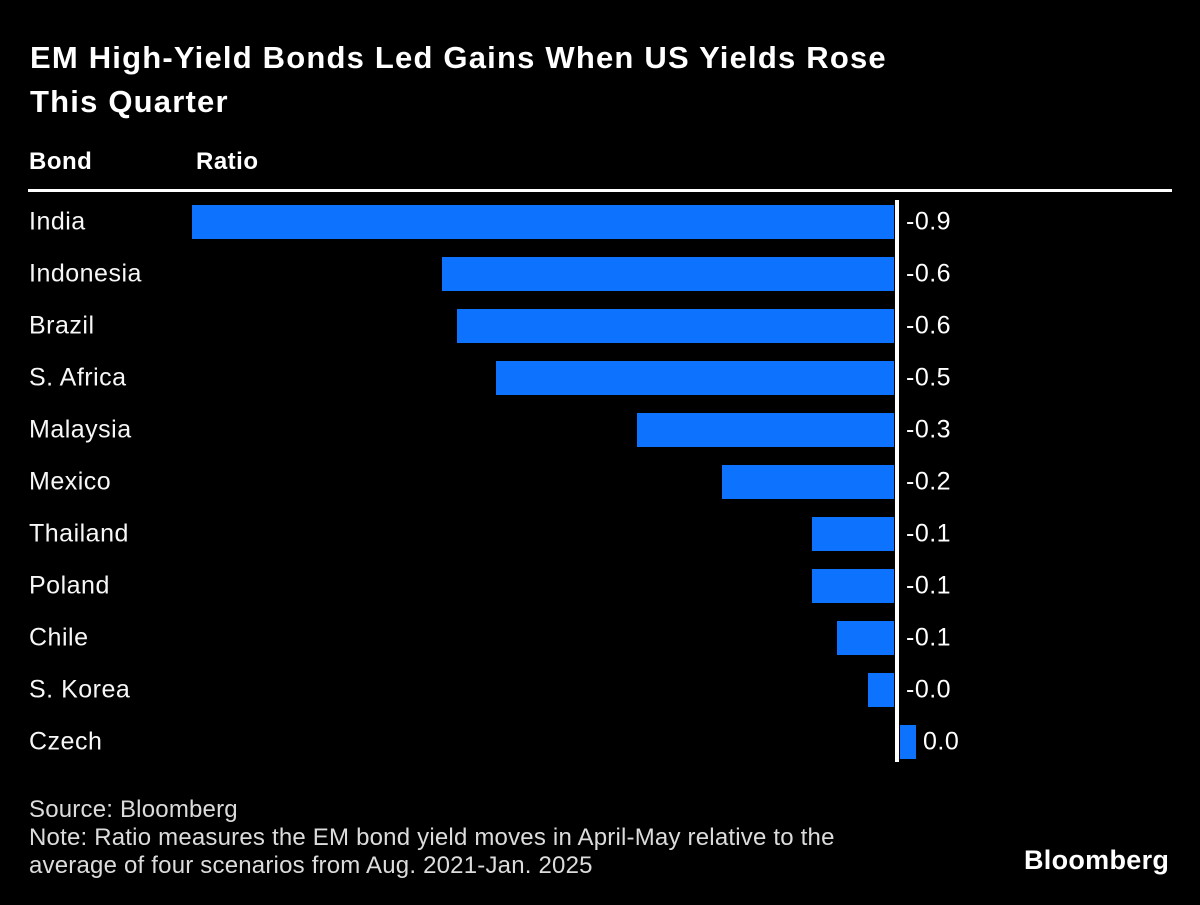 The height and width of the screenshot is (905, 1200). What do you see at coordinates (929, 689) in the screenshot?
I see `ratio-value-label: -0.0` at bounding box center [929, 689].